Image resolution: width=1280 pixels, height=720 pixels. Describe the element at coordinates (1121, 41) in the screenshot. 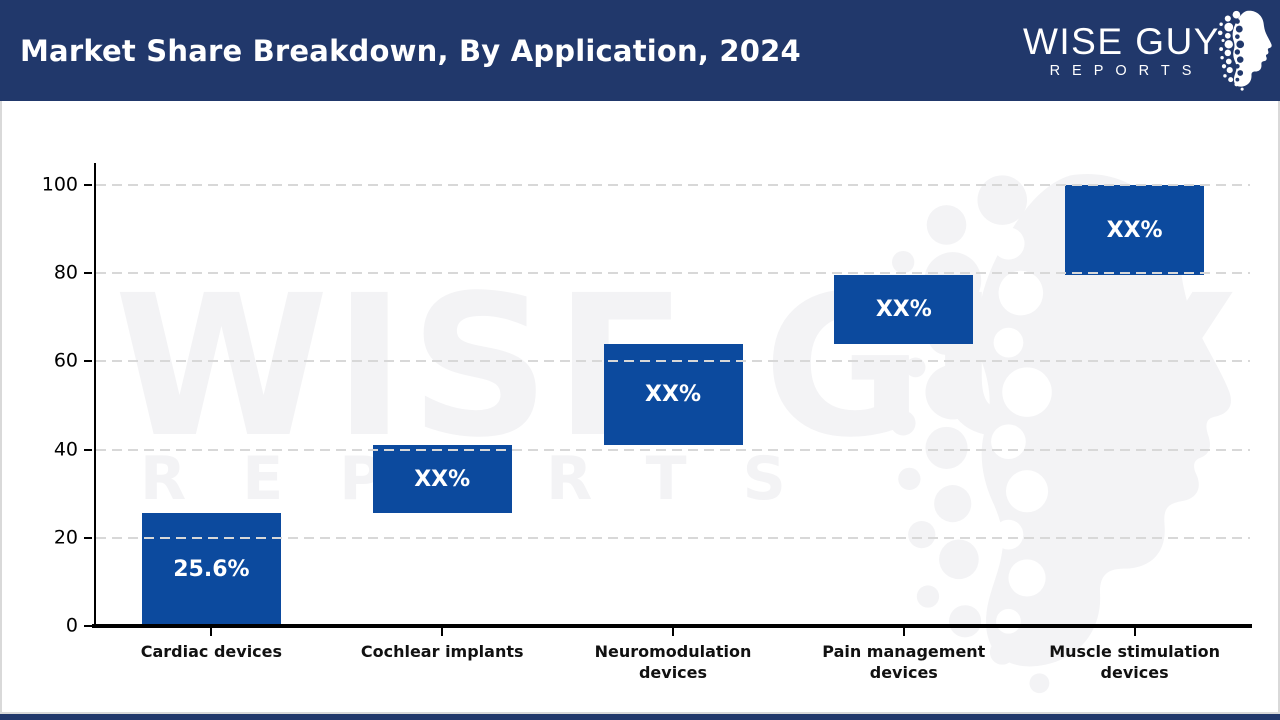

I see `logo-wordmark: WISE GUY` at that location.